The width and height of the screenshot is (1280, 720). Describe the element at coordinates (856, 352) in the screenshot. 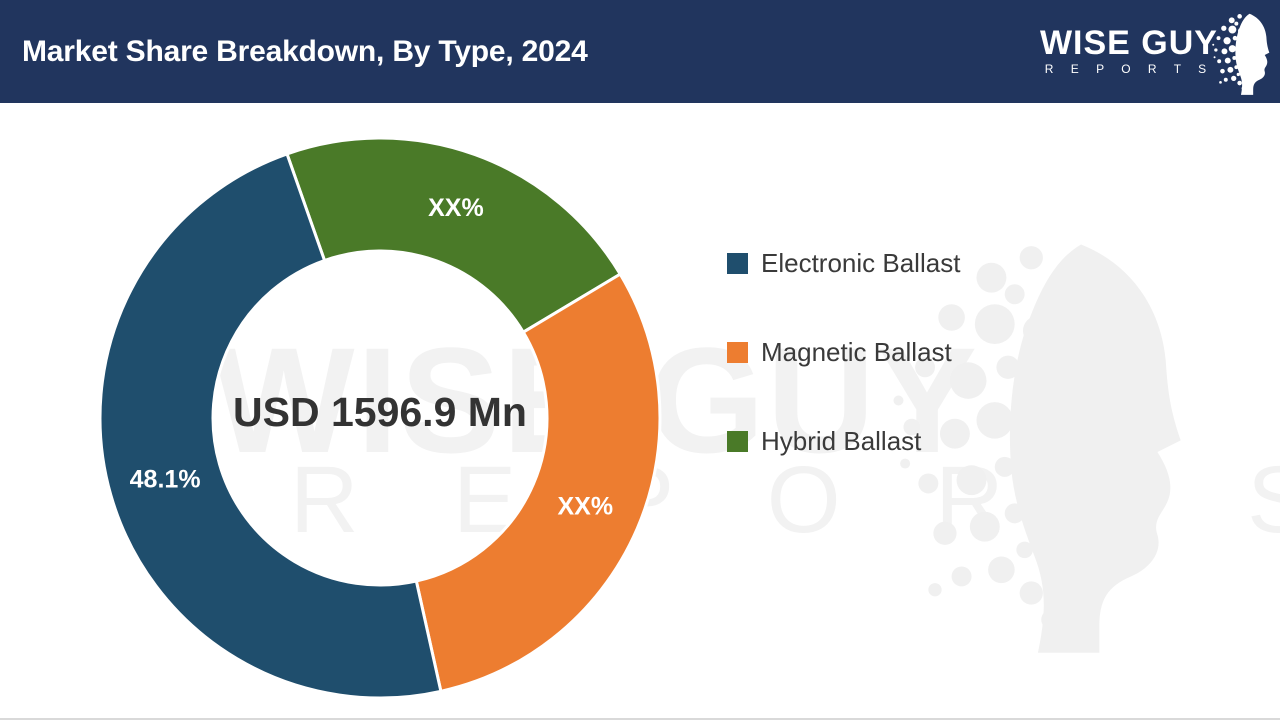

I see `legend-label: Magnetic Ballast` at that location.